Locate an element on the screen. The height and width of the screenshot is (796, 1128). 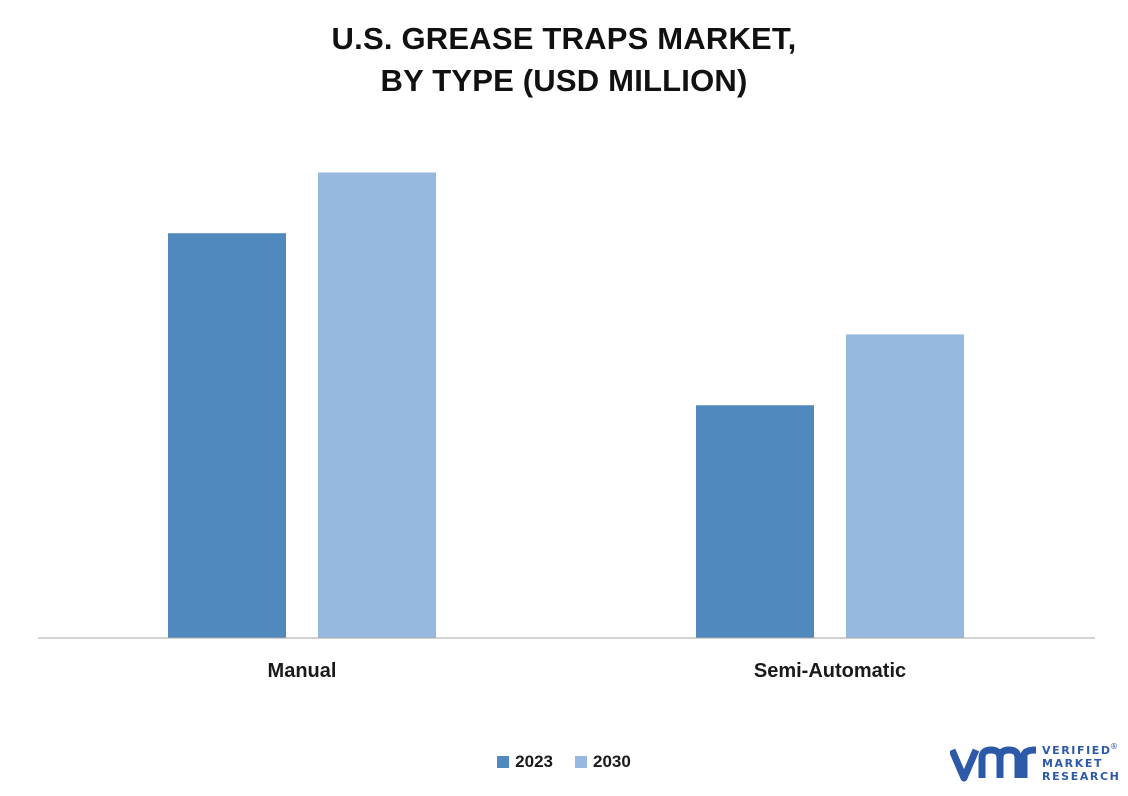
bar-manual-2023 is located at coordinates (227, 435).